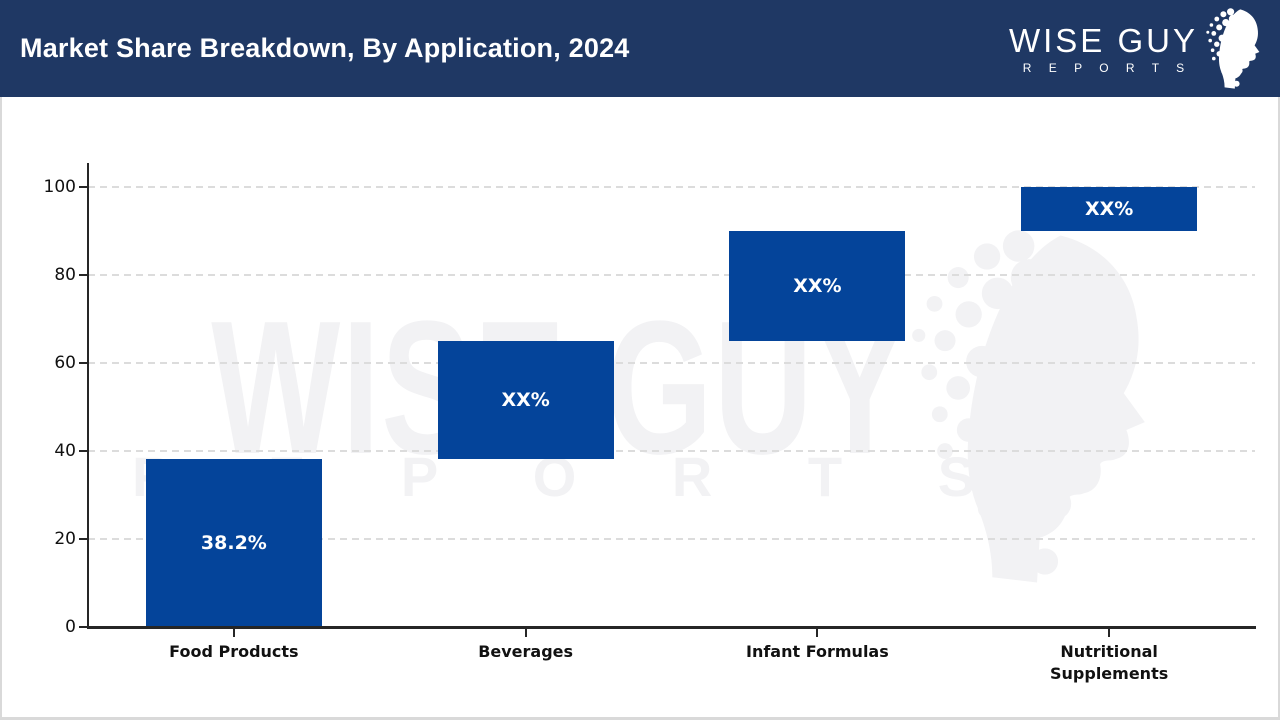 This screenshot has width=1280, height=720. Describe the element at coordinates (817, 651) in the screenshot. I see `x-category-label-infant-formulas: Infant Formulas` at that location.